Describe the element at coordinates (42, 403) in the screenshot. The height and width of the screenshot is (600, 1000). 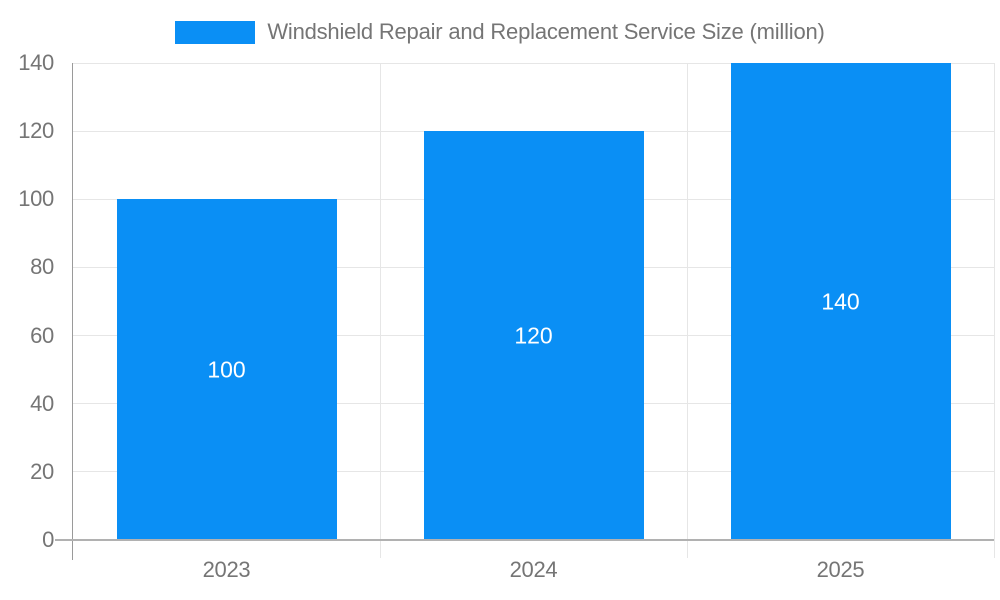
I see `y-axis-tick-label: 40` at that location.